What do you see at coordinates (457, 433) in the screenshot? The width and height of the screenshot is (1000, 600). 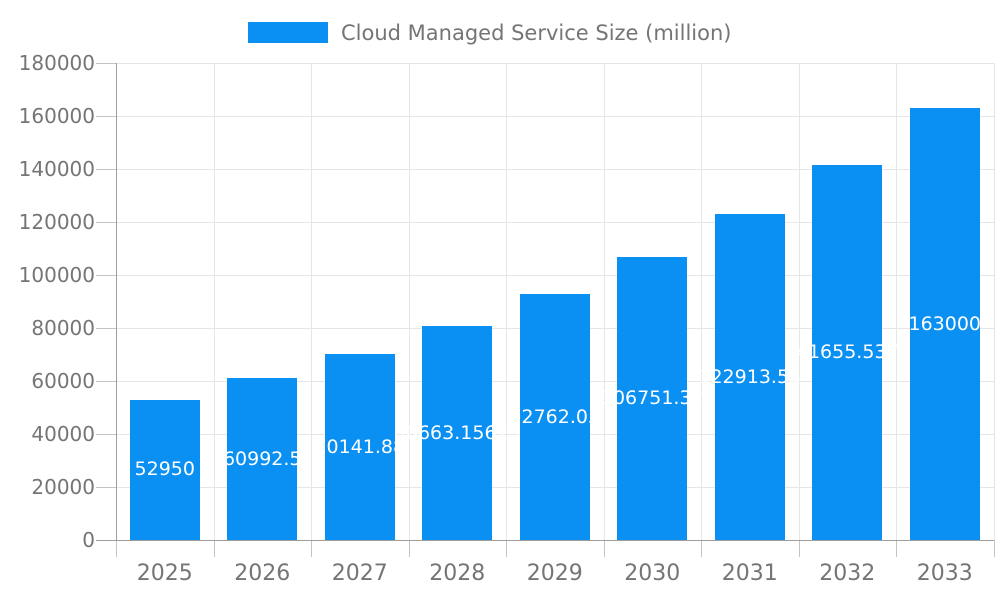 I see `bar-2028` at bounding box center [457, 433].